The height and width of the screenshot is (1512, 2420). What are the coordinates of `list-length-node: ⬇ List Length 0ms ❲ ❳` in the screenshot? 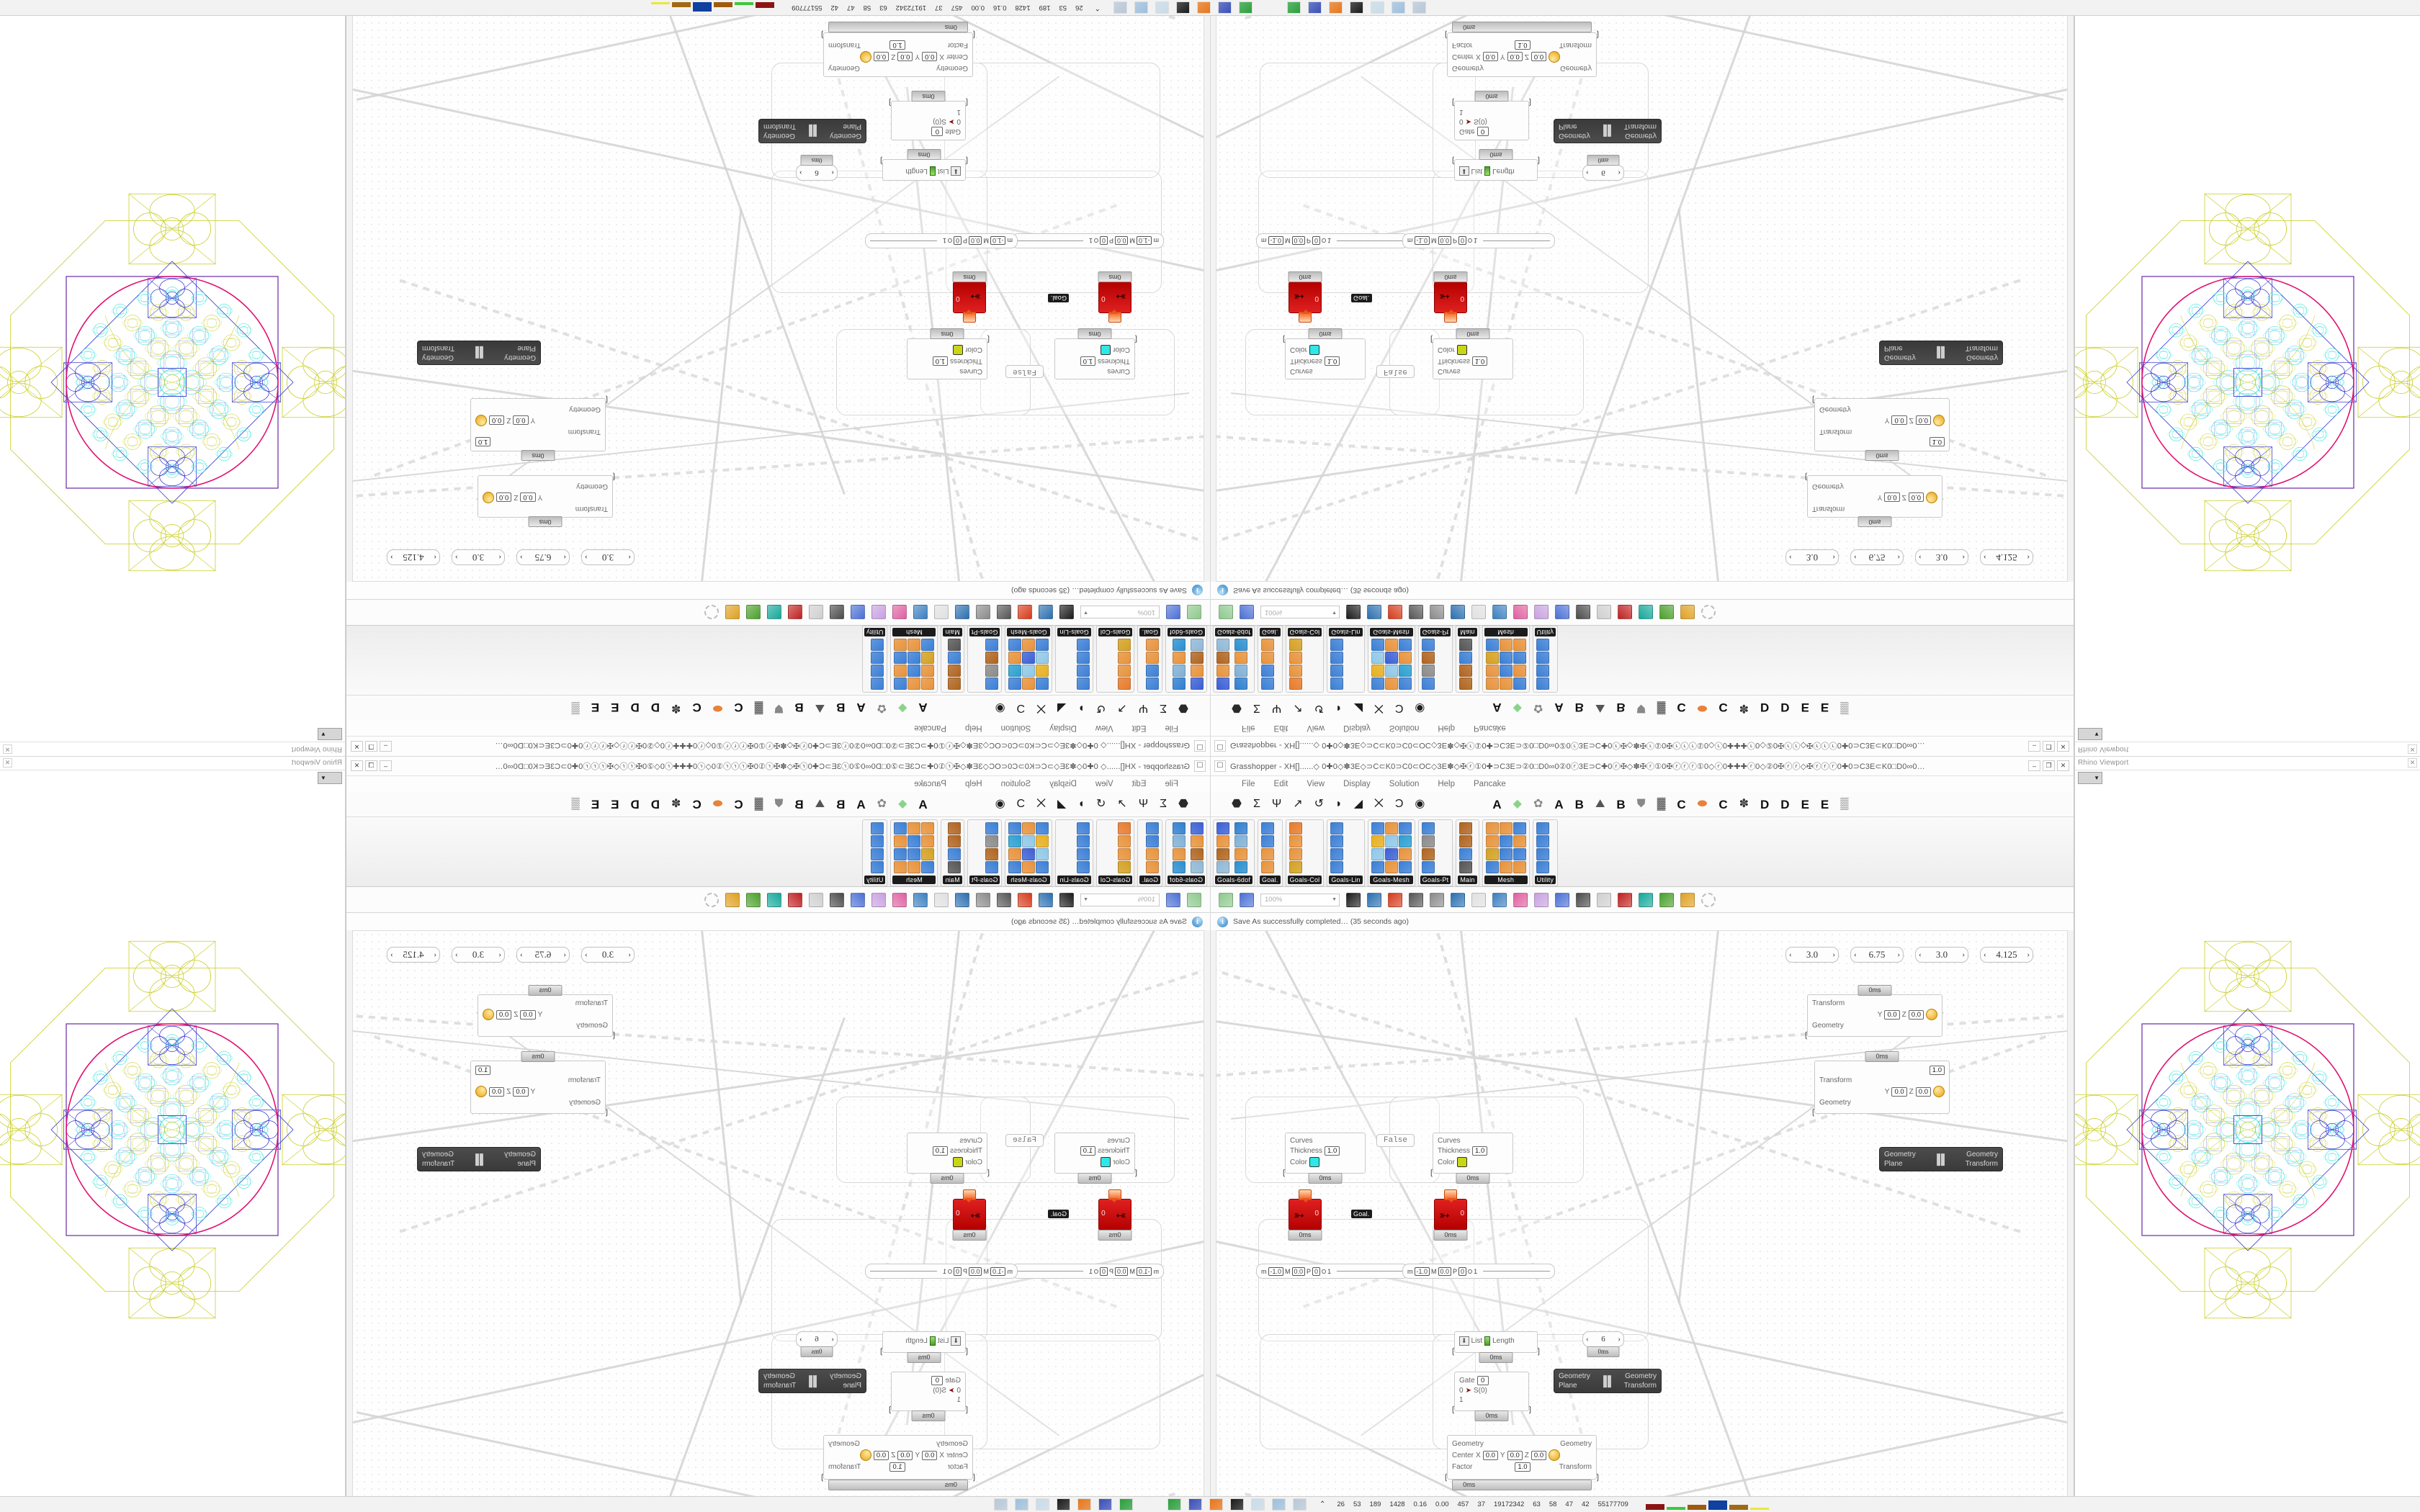 It's located at (924, 165).